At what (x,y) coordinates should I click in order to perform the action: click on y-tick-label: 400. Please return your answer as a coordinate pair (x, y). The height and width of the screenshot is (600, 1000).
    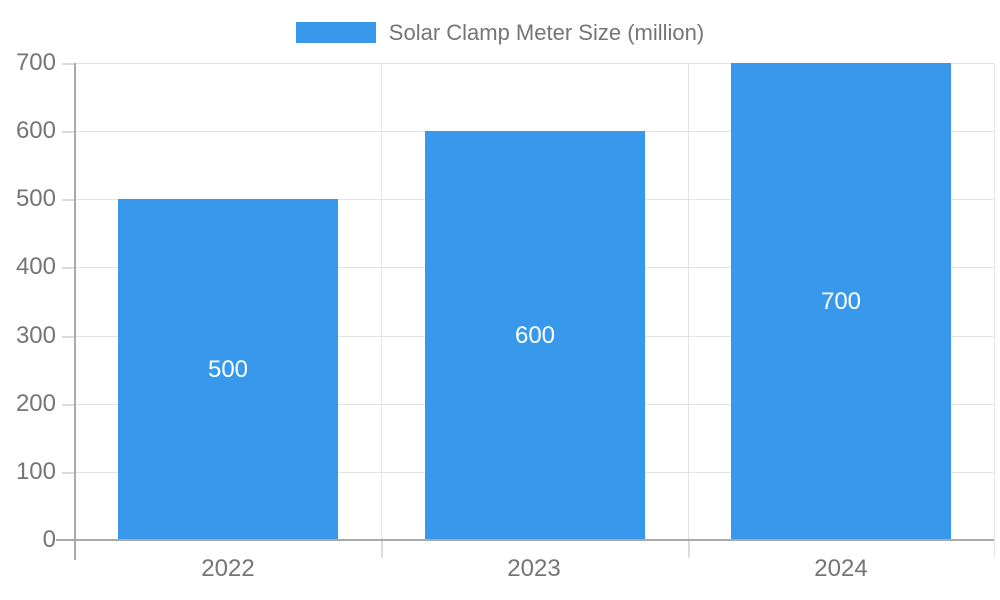
    Looking at the image, I should click on (35, 266).